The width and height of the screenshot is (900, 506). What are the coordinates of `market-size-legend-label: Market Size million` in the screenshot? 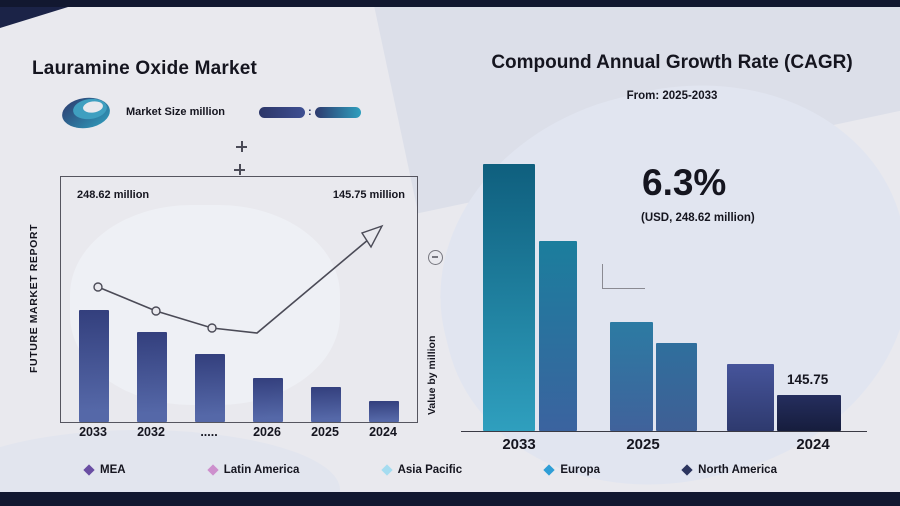 It's located at (176, 112).